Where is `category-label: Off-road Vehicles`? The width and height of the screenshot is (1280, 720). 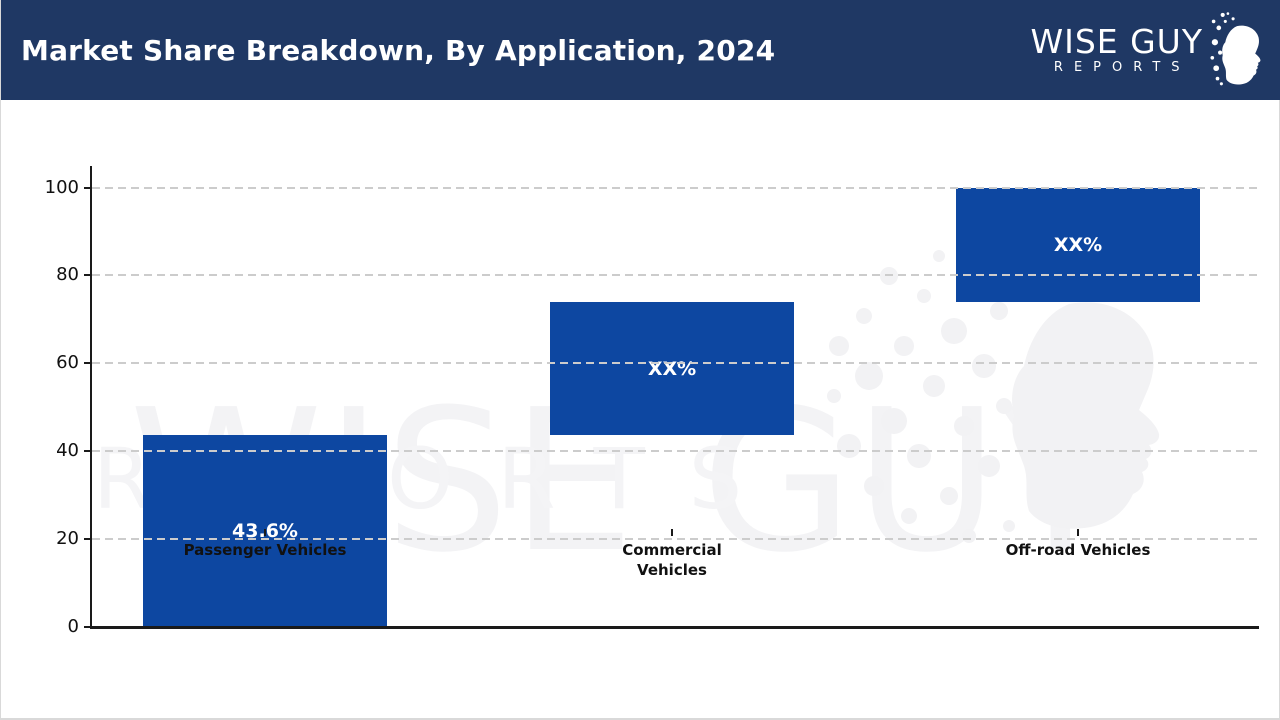 category-label: Off-road Vehicles is located at coordinates (1078, 550).